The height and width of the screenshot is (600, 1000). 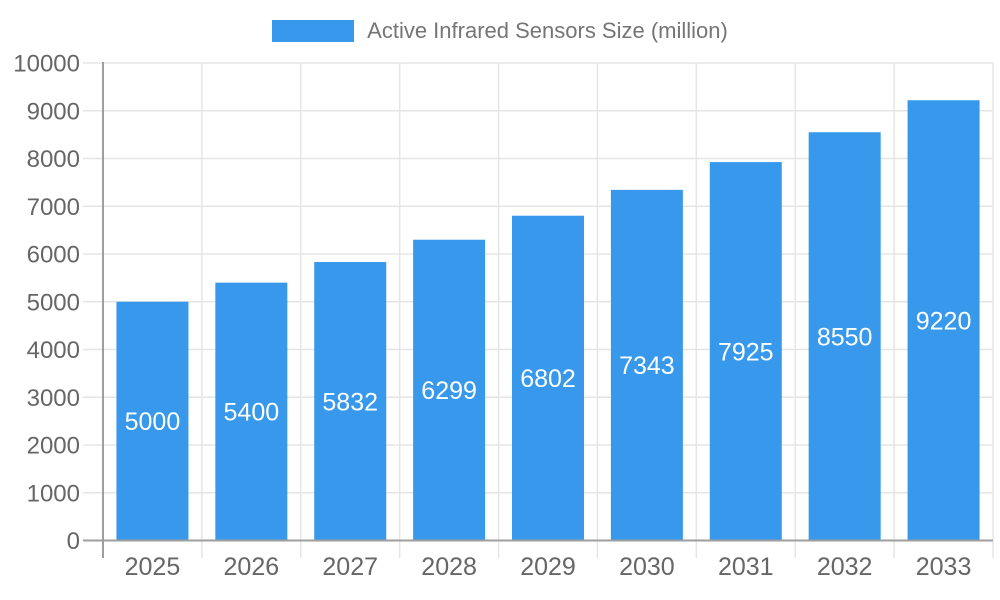 I want to click on bar-2029, so click(x=548, y=377).